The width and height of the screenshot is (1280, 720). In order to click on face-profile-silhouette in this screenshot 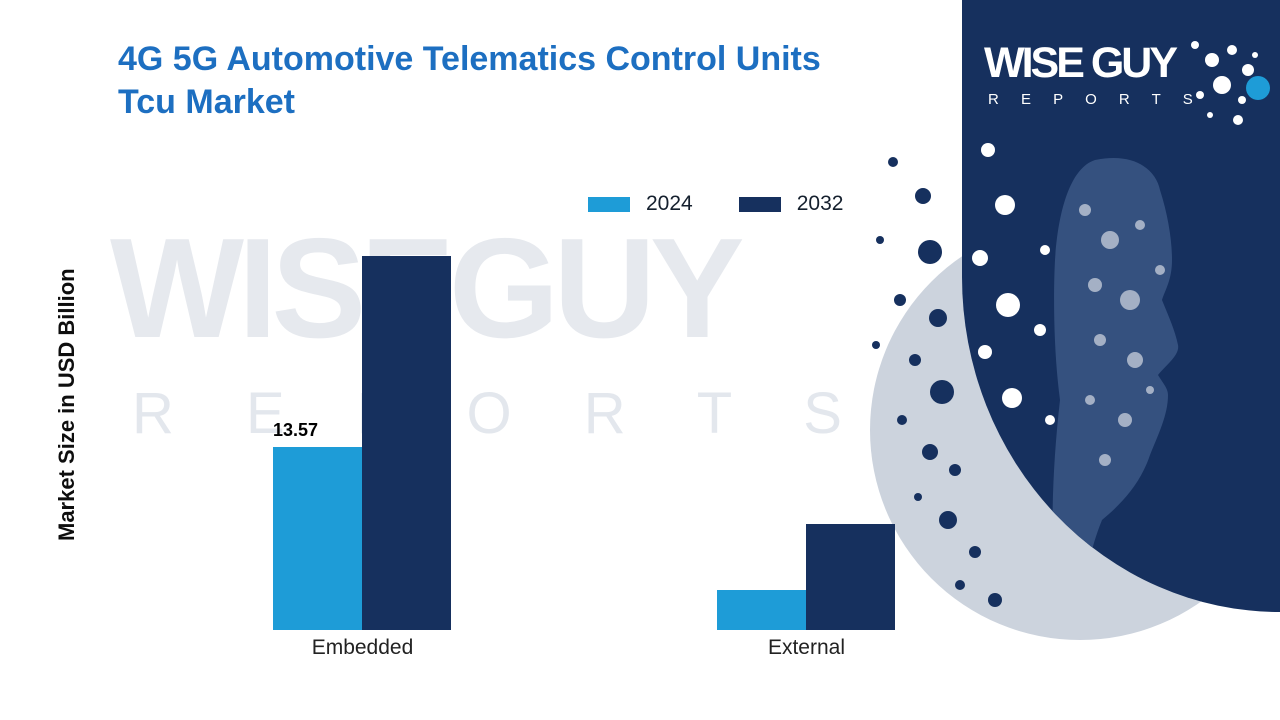, I will do `click(1115, 379)`.